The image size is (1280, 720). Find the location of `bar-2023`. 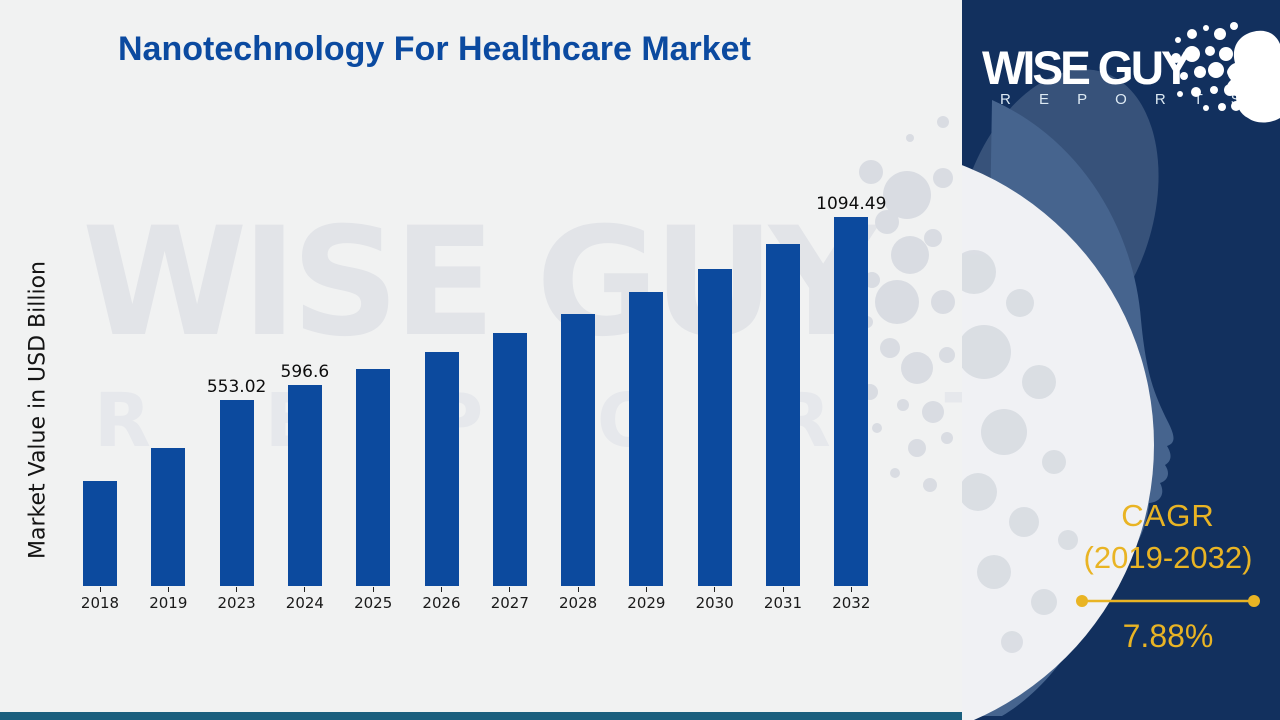

bar-2023 is located at coordinates (236, 493).